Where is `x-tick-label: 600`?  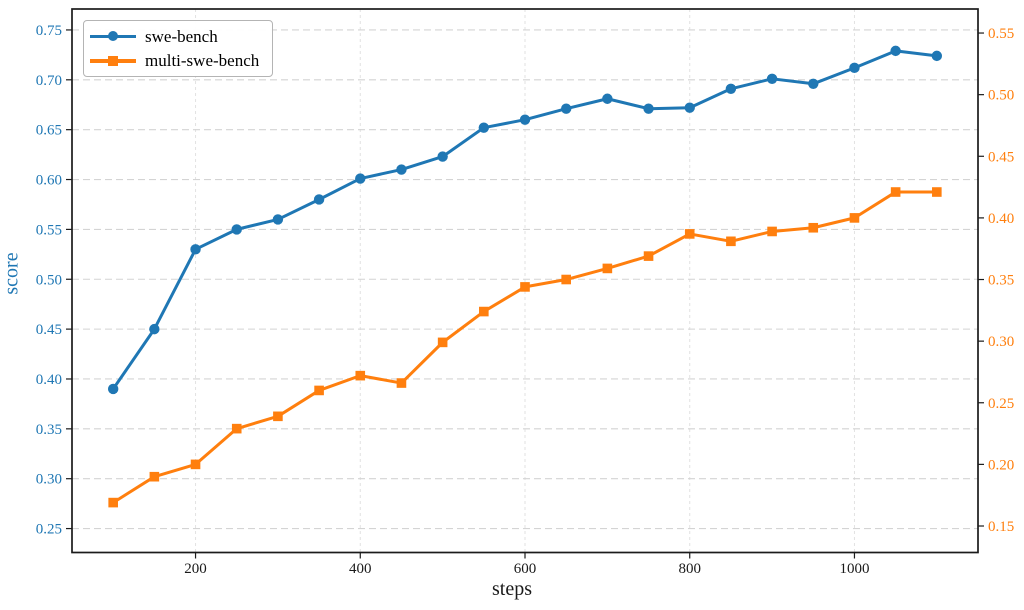
x-tick-label: 600 is located at coordinates (525, 569).